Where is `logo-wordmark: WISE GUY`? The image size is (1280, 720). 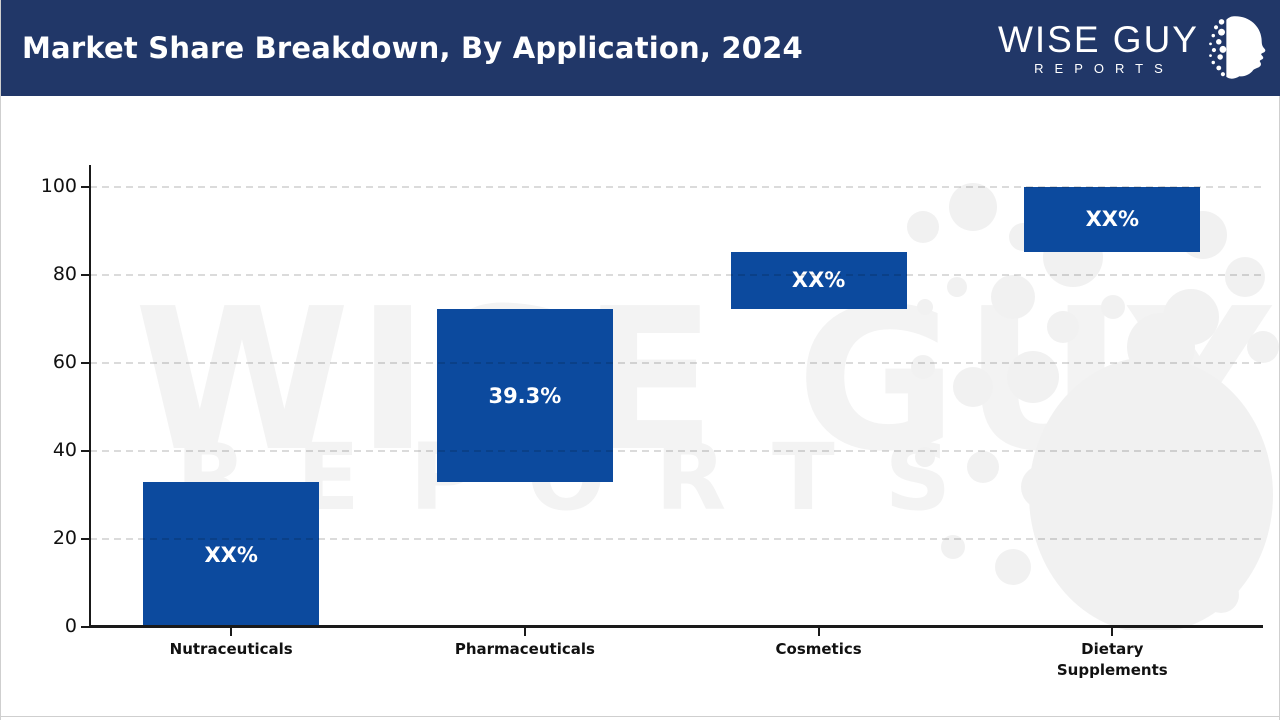 logo-wordmark: WISE GUY is located at coordinates (1098, 39).